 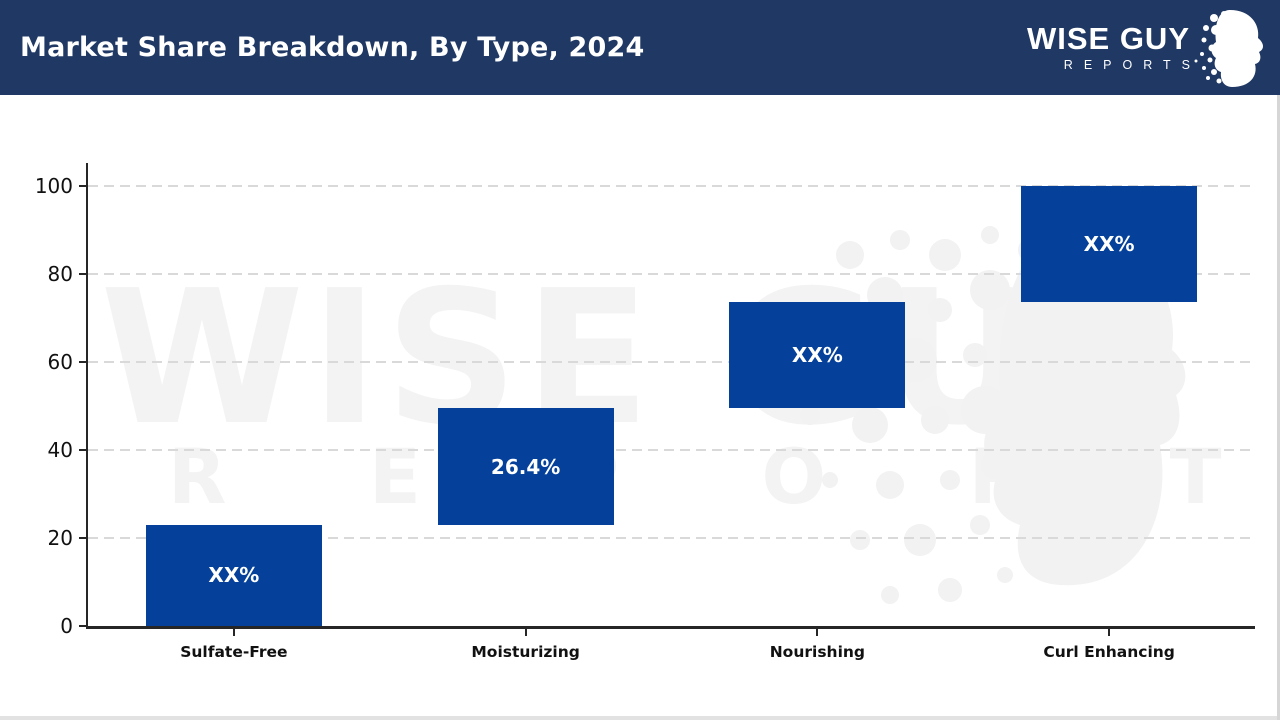 I want to click on page-title: Market Share Breakdown, By Type, 2024, so click(x=332, y=47).